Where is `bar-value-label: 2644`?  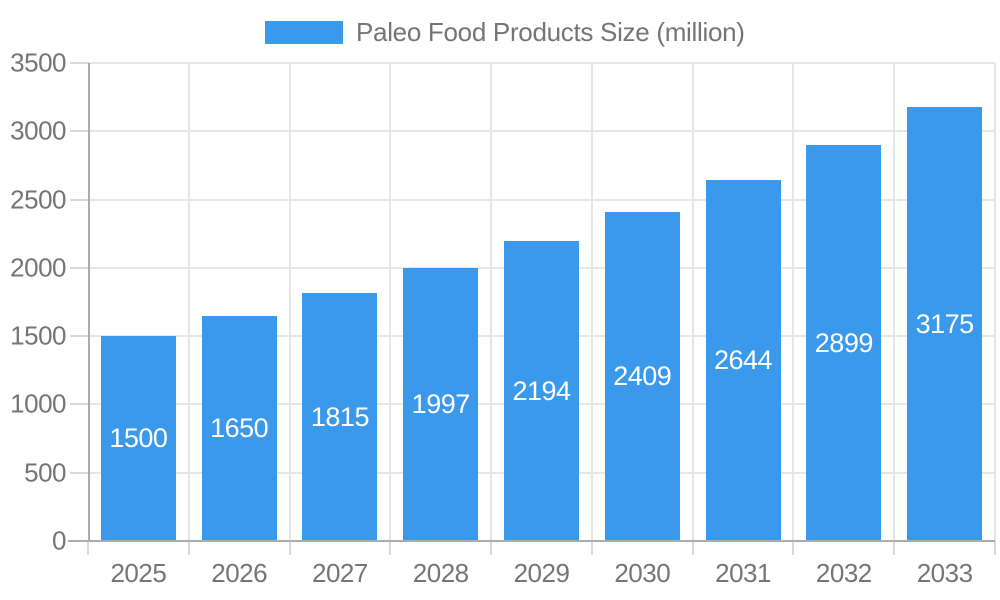 bar-value-label: 2644 is located at coordinates (743, 359).